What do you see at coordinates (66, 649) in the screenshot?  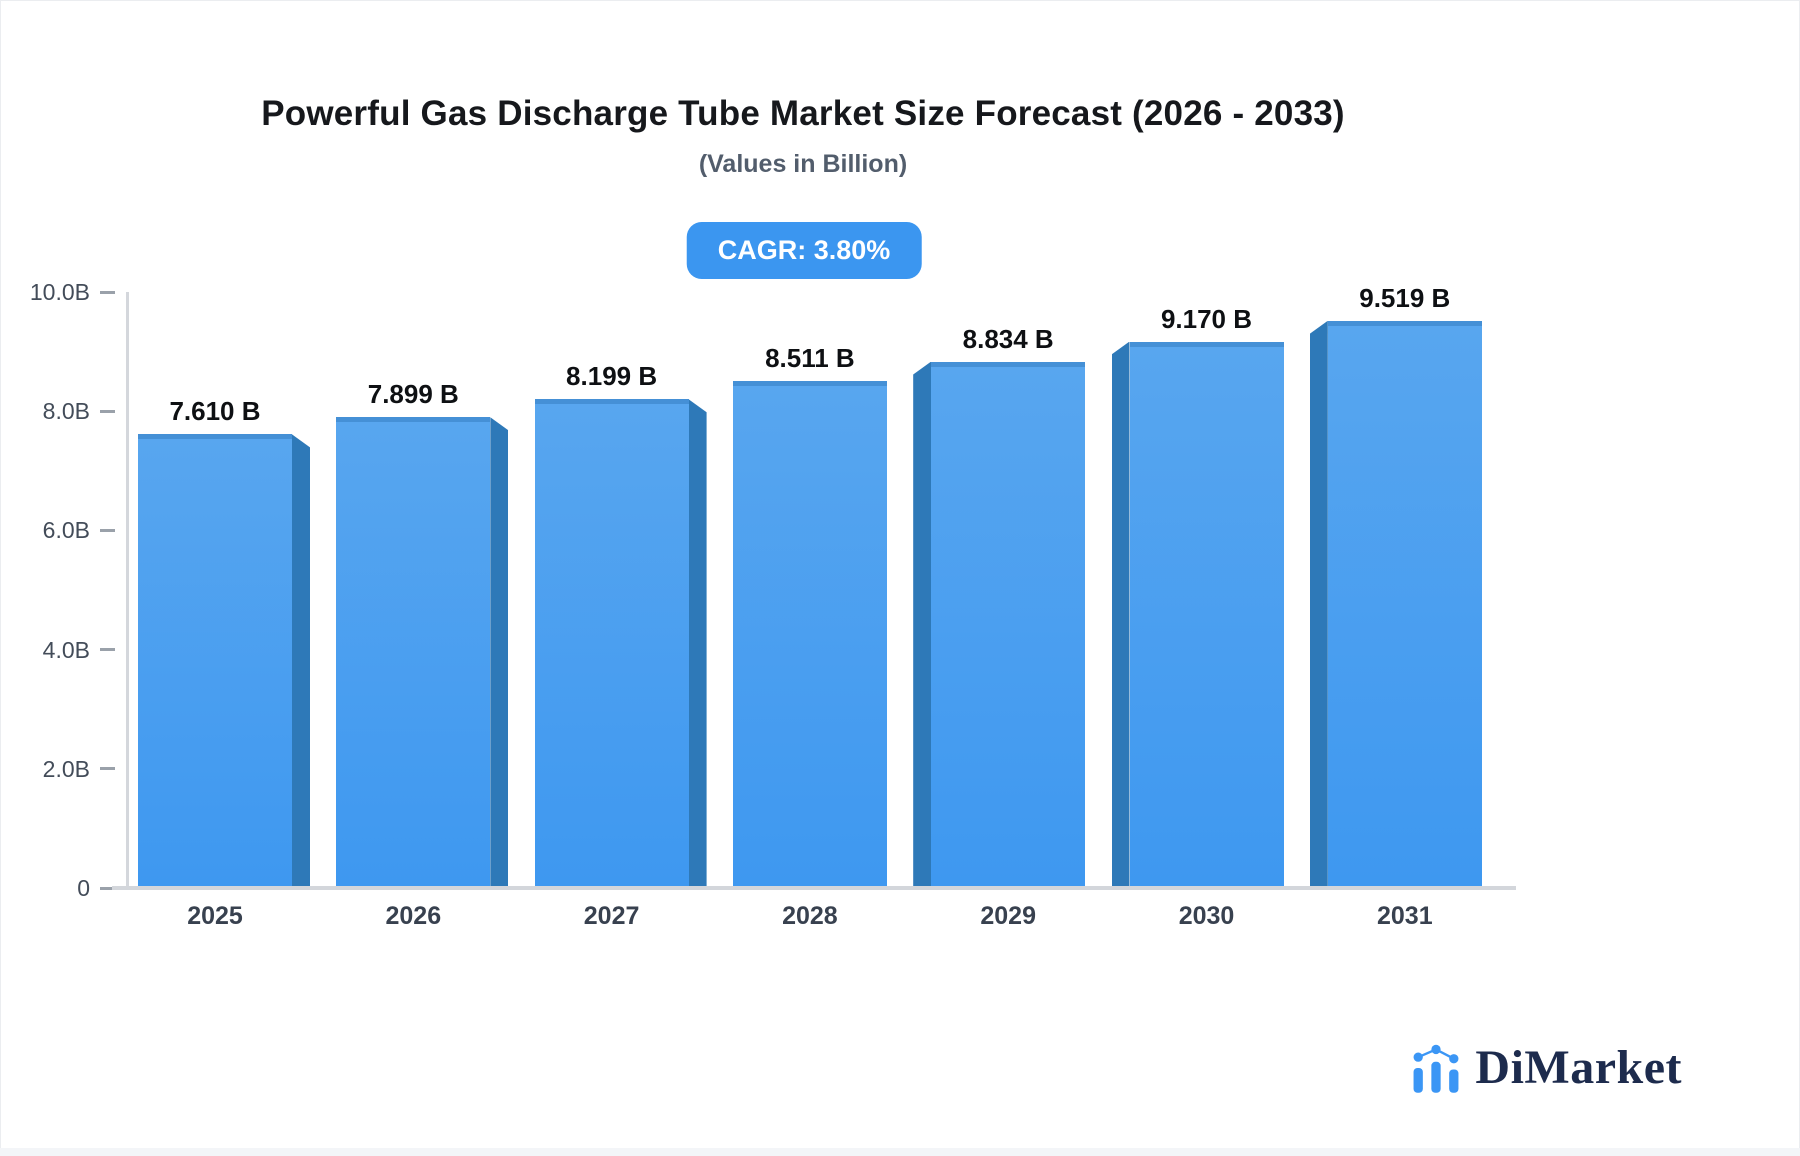 I see `y-tick-label: 4.0B` at bounding box center [66, 649].